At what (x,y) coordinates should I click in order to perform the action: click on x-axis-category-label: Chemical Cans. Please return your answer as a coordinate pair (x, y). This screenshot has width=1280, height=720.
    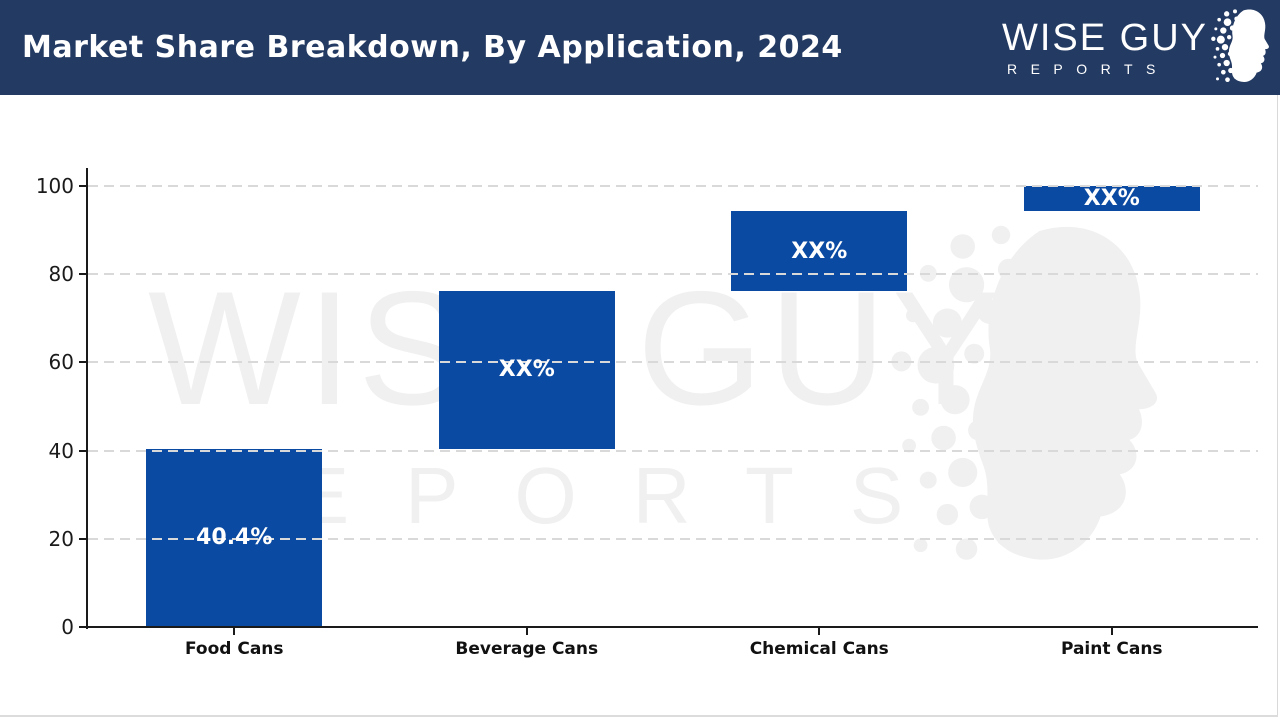
    Looking at the image, I should click on (819, 649).